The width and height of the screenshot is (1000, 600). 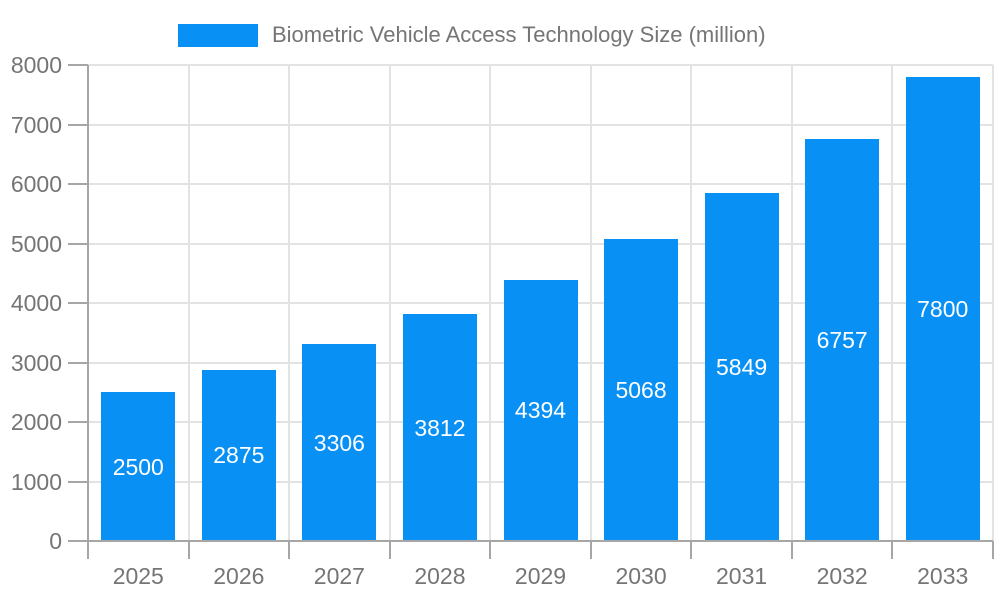 What do you see at coordinates (138, 576) in the screenshot?
I see `x-axis-label: 2025` at bounding box center [138, 576].